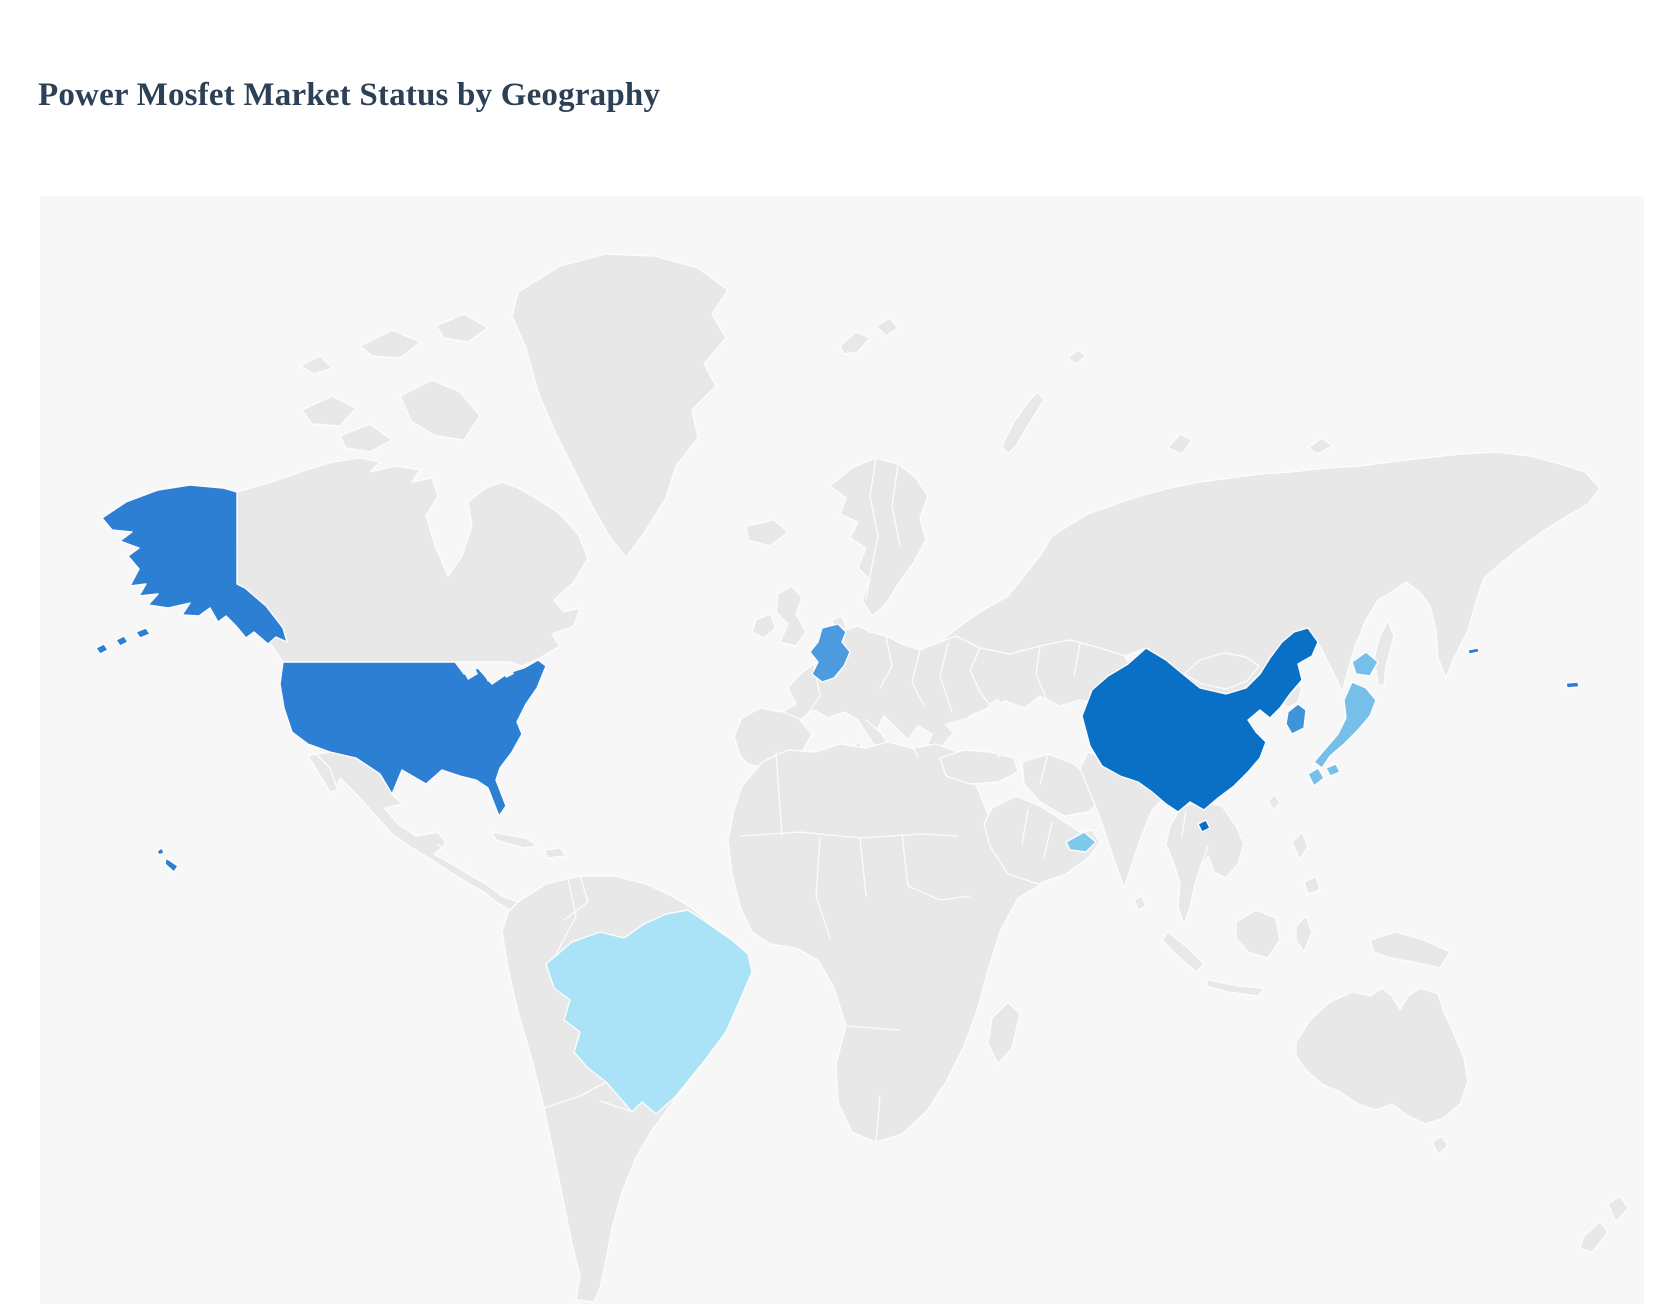 The width and height of the screenshot is (1680, 1304). What do you see at coordinates (1258, 934) in the screenshot?
I see `island-borneo` at bounding box center [1258, 934].